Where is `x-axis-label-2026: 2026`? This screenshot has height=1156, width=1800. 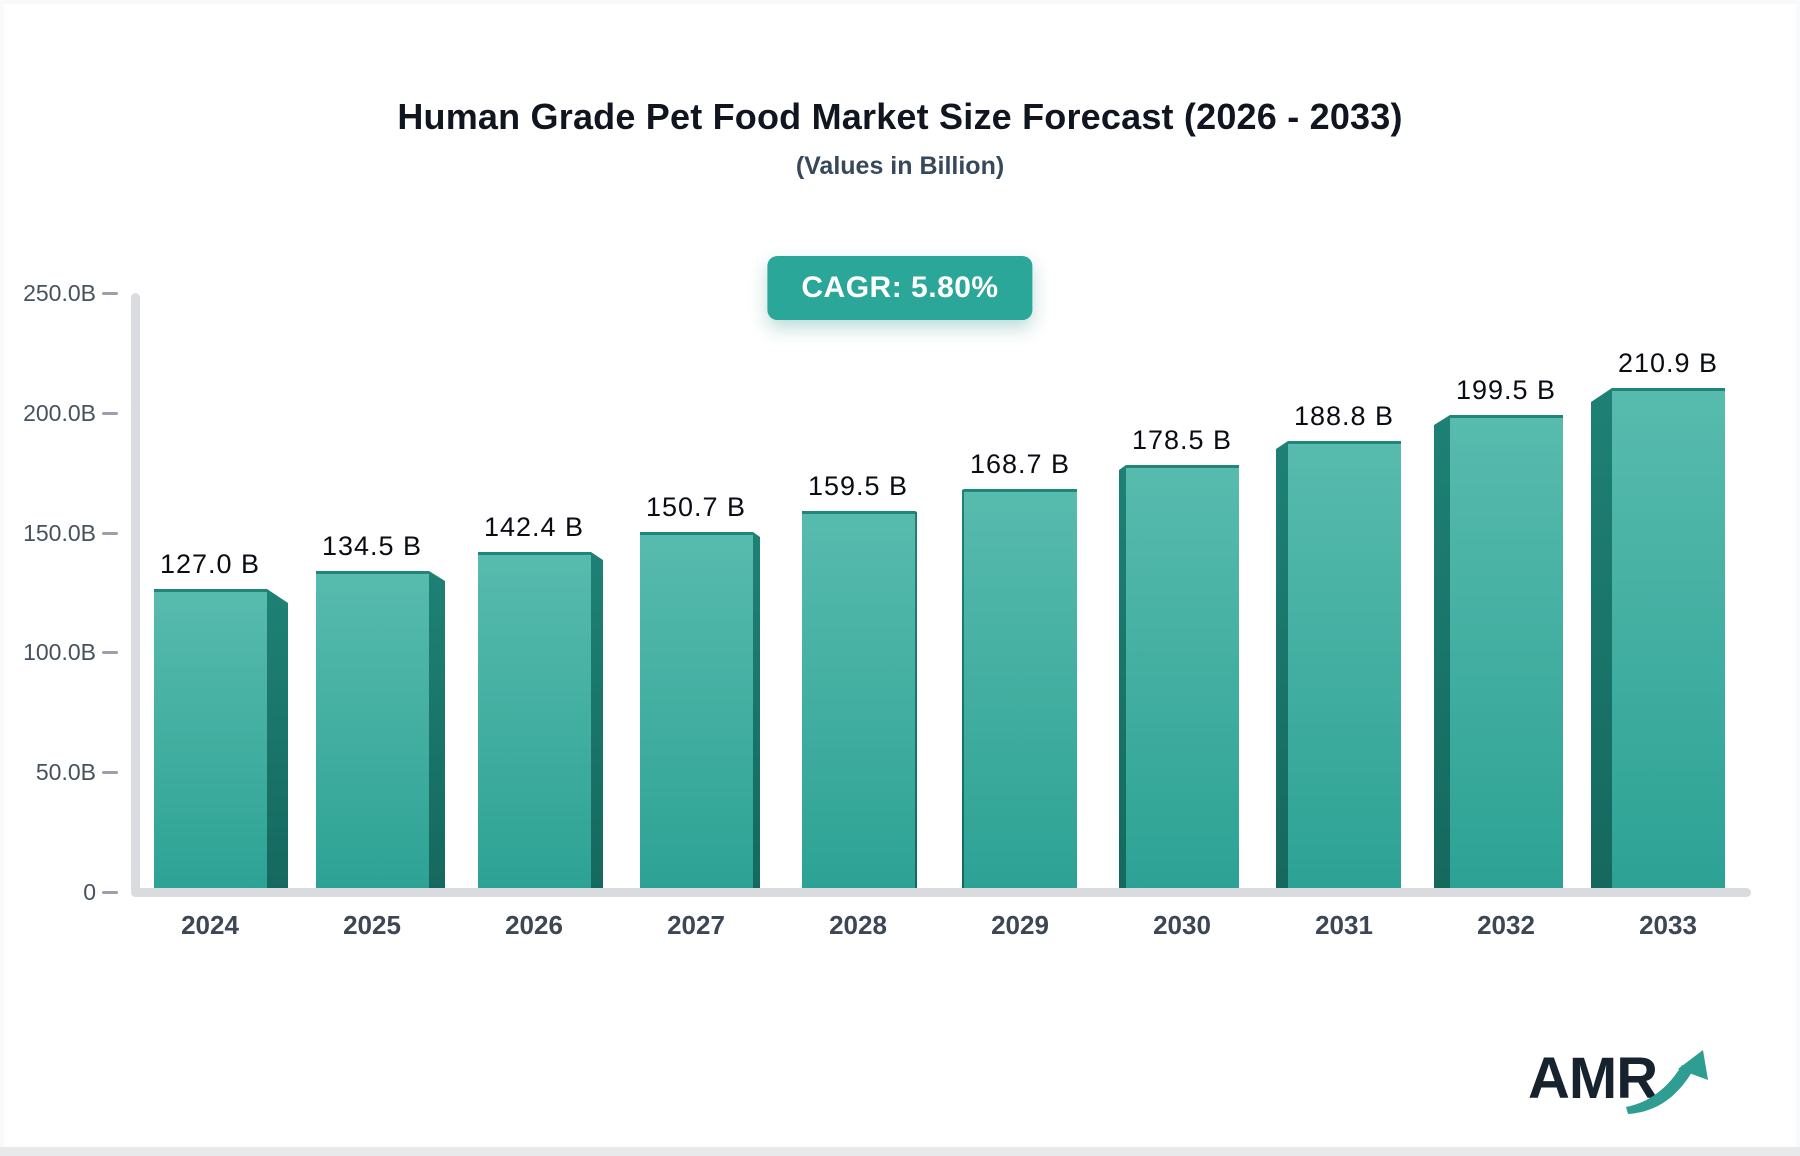
x-axis-label-2026: 2026 is located at coordinates (534, 925).